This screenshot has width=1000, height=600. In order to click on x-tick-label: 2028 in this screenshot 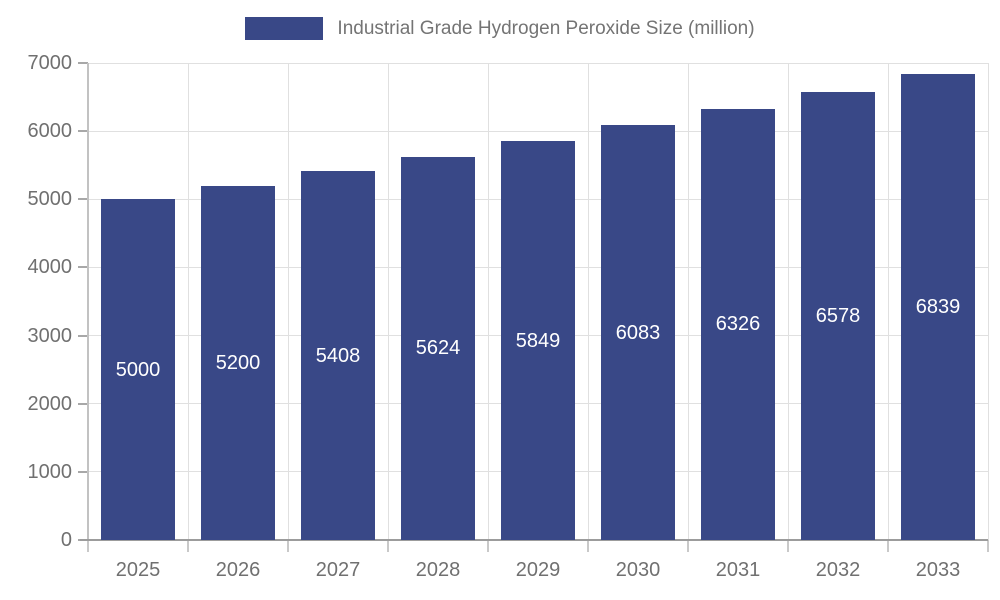, I will do `click(438, 570)`.